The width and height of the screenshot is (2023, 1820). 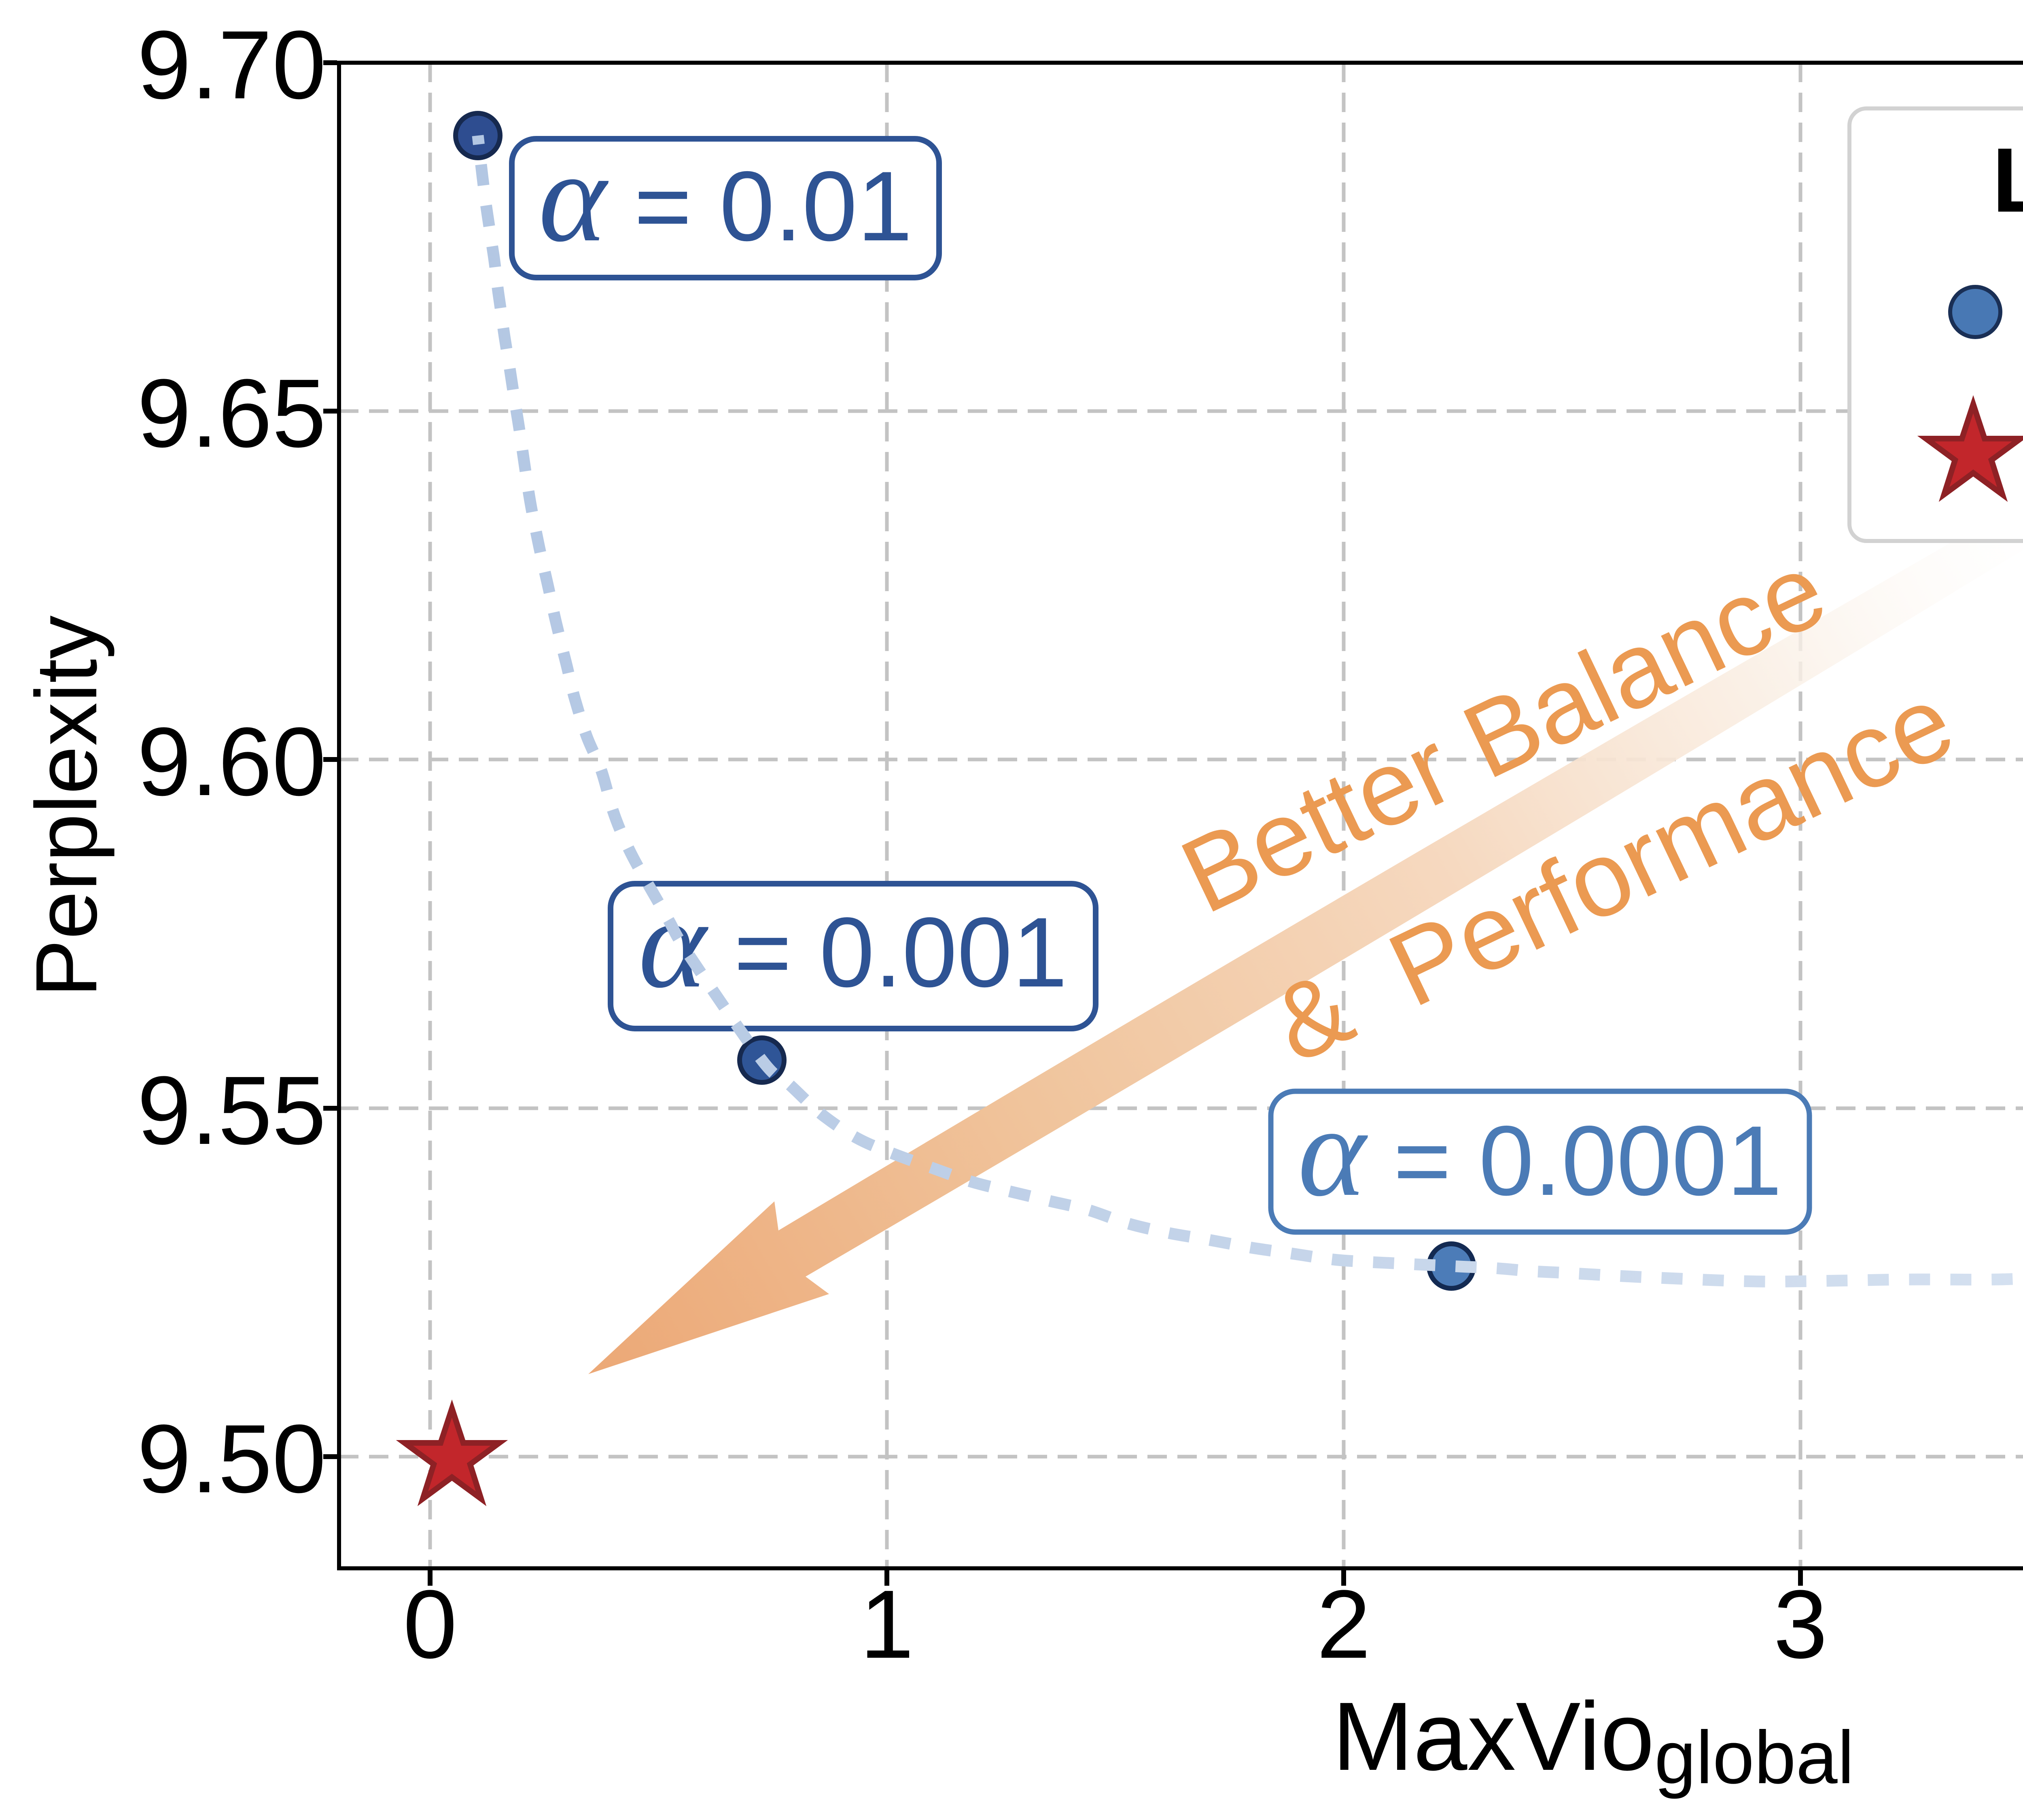 What do you see at coordinates (725, 197) in the screenshot?
I see `svg-text: α = 0.01` at bounding box center [725, 197].